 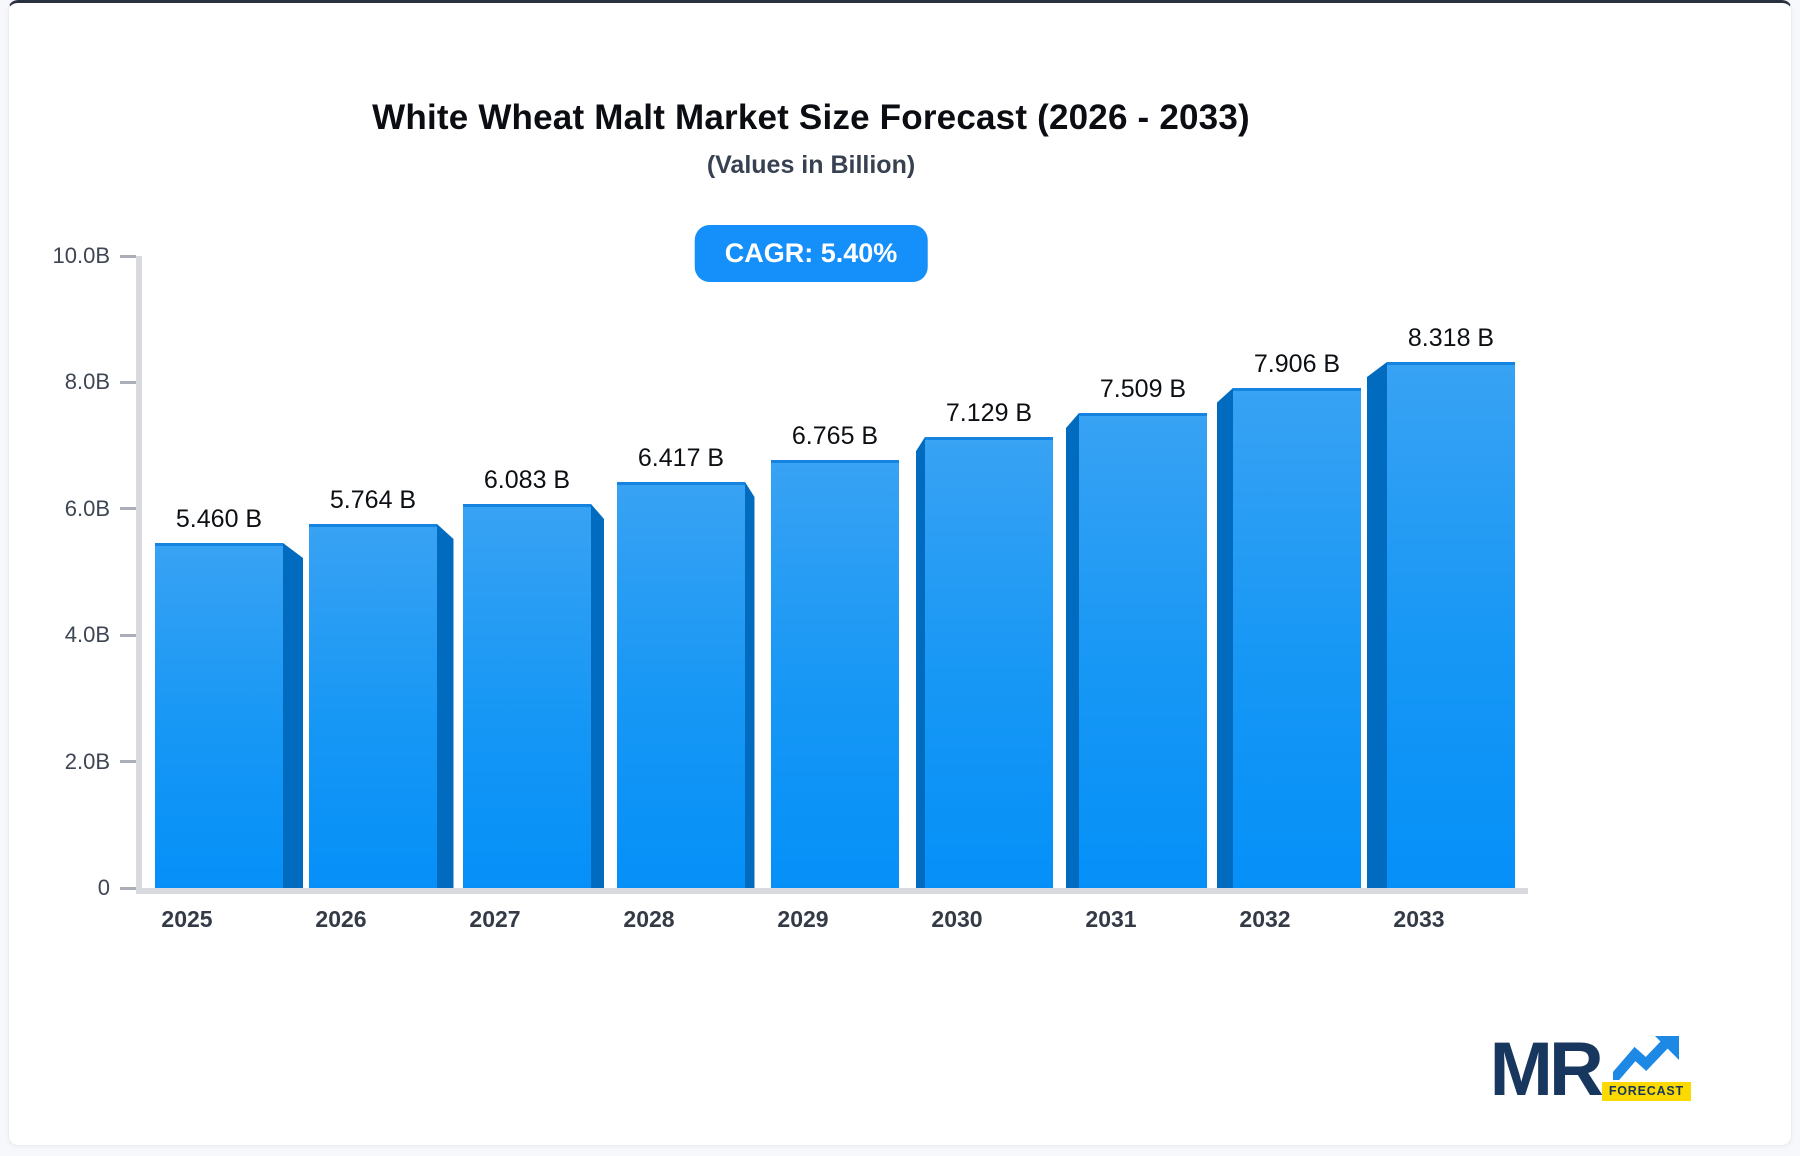 I want to click on bar-2031, so click(x=1136, y=650).